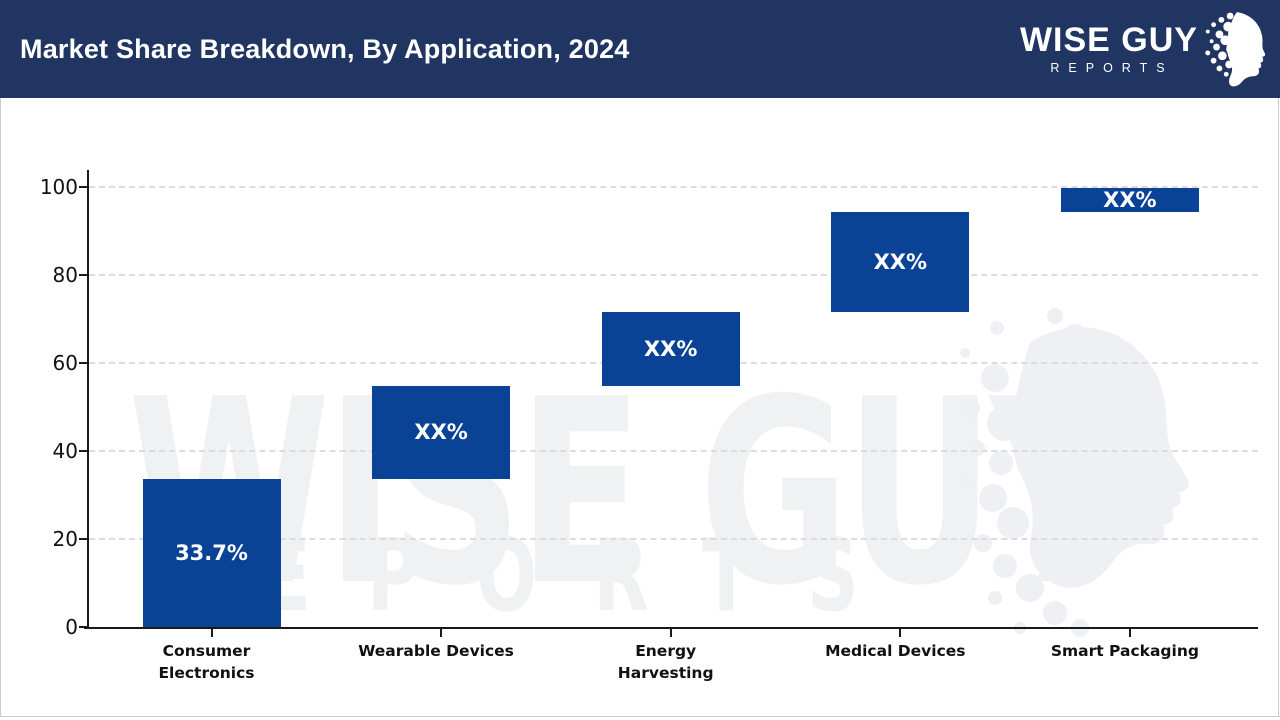 The image size is (1280, 720). I want to click on bar-wearable-devices: XX%, so click(441, 432).